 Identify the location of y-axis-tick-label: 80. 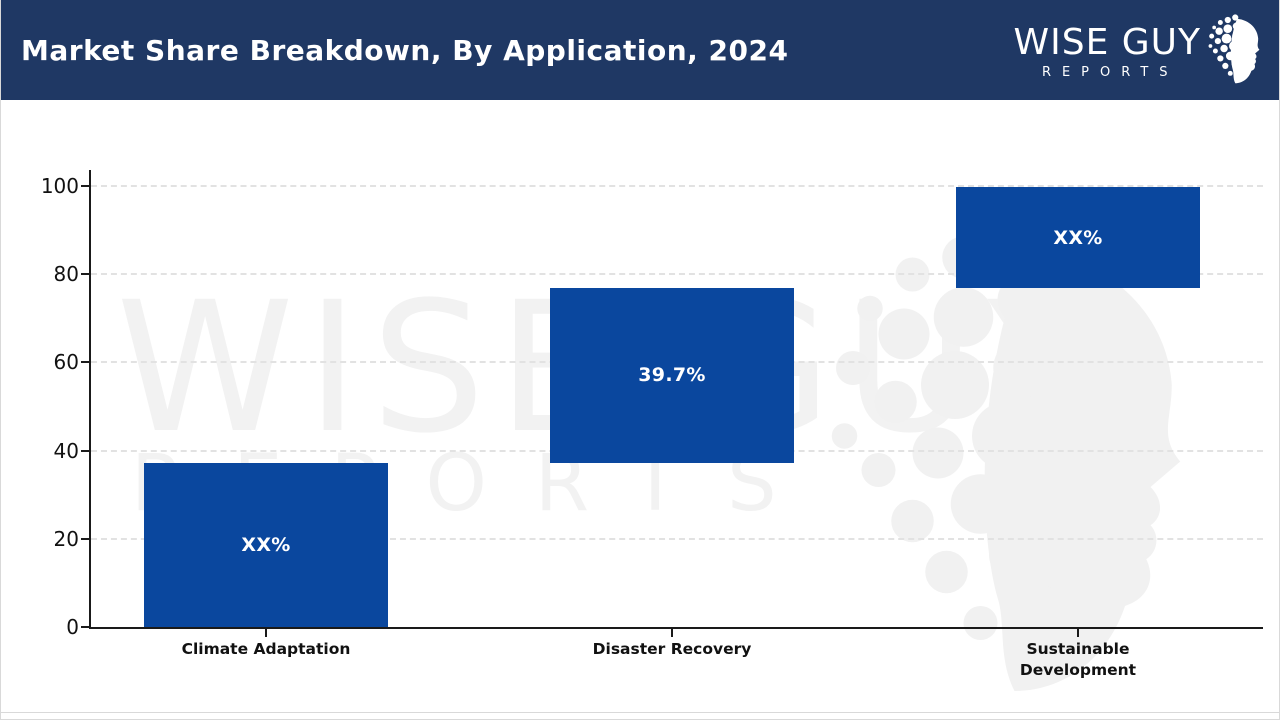
(66, 274).